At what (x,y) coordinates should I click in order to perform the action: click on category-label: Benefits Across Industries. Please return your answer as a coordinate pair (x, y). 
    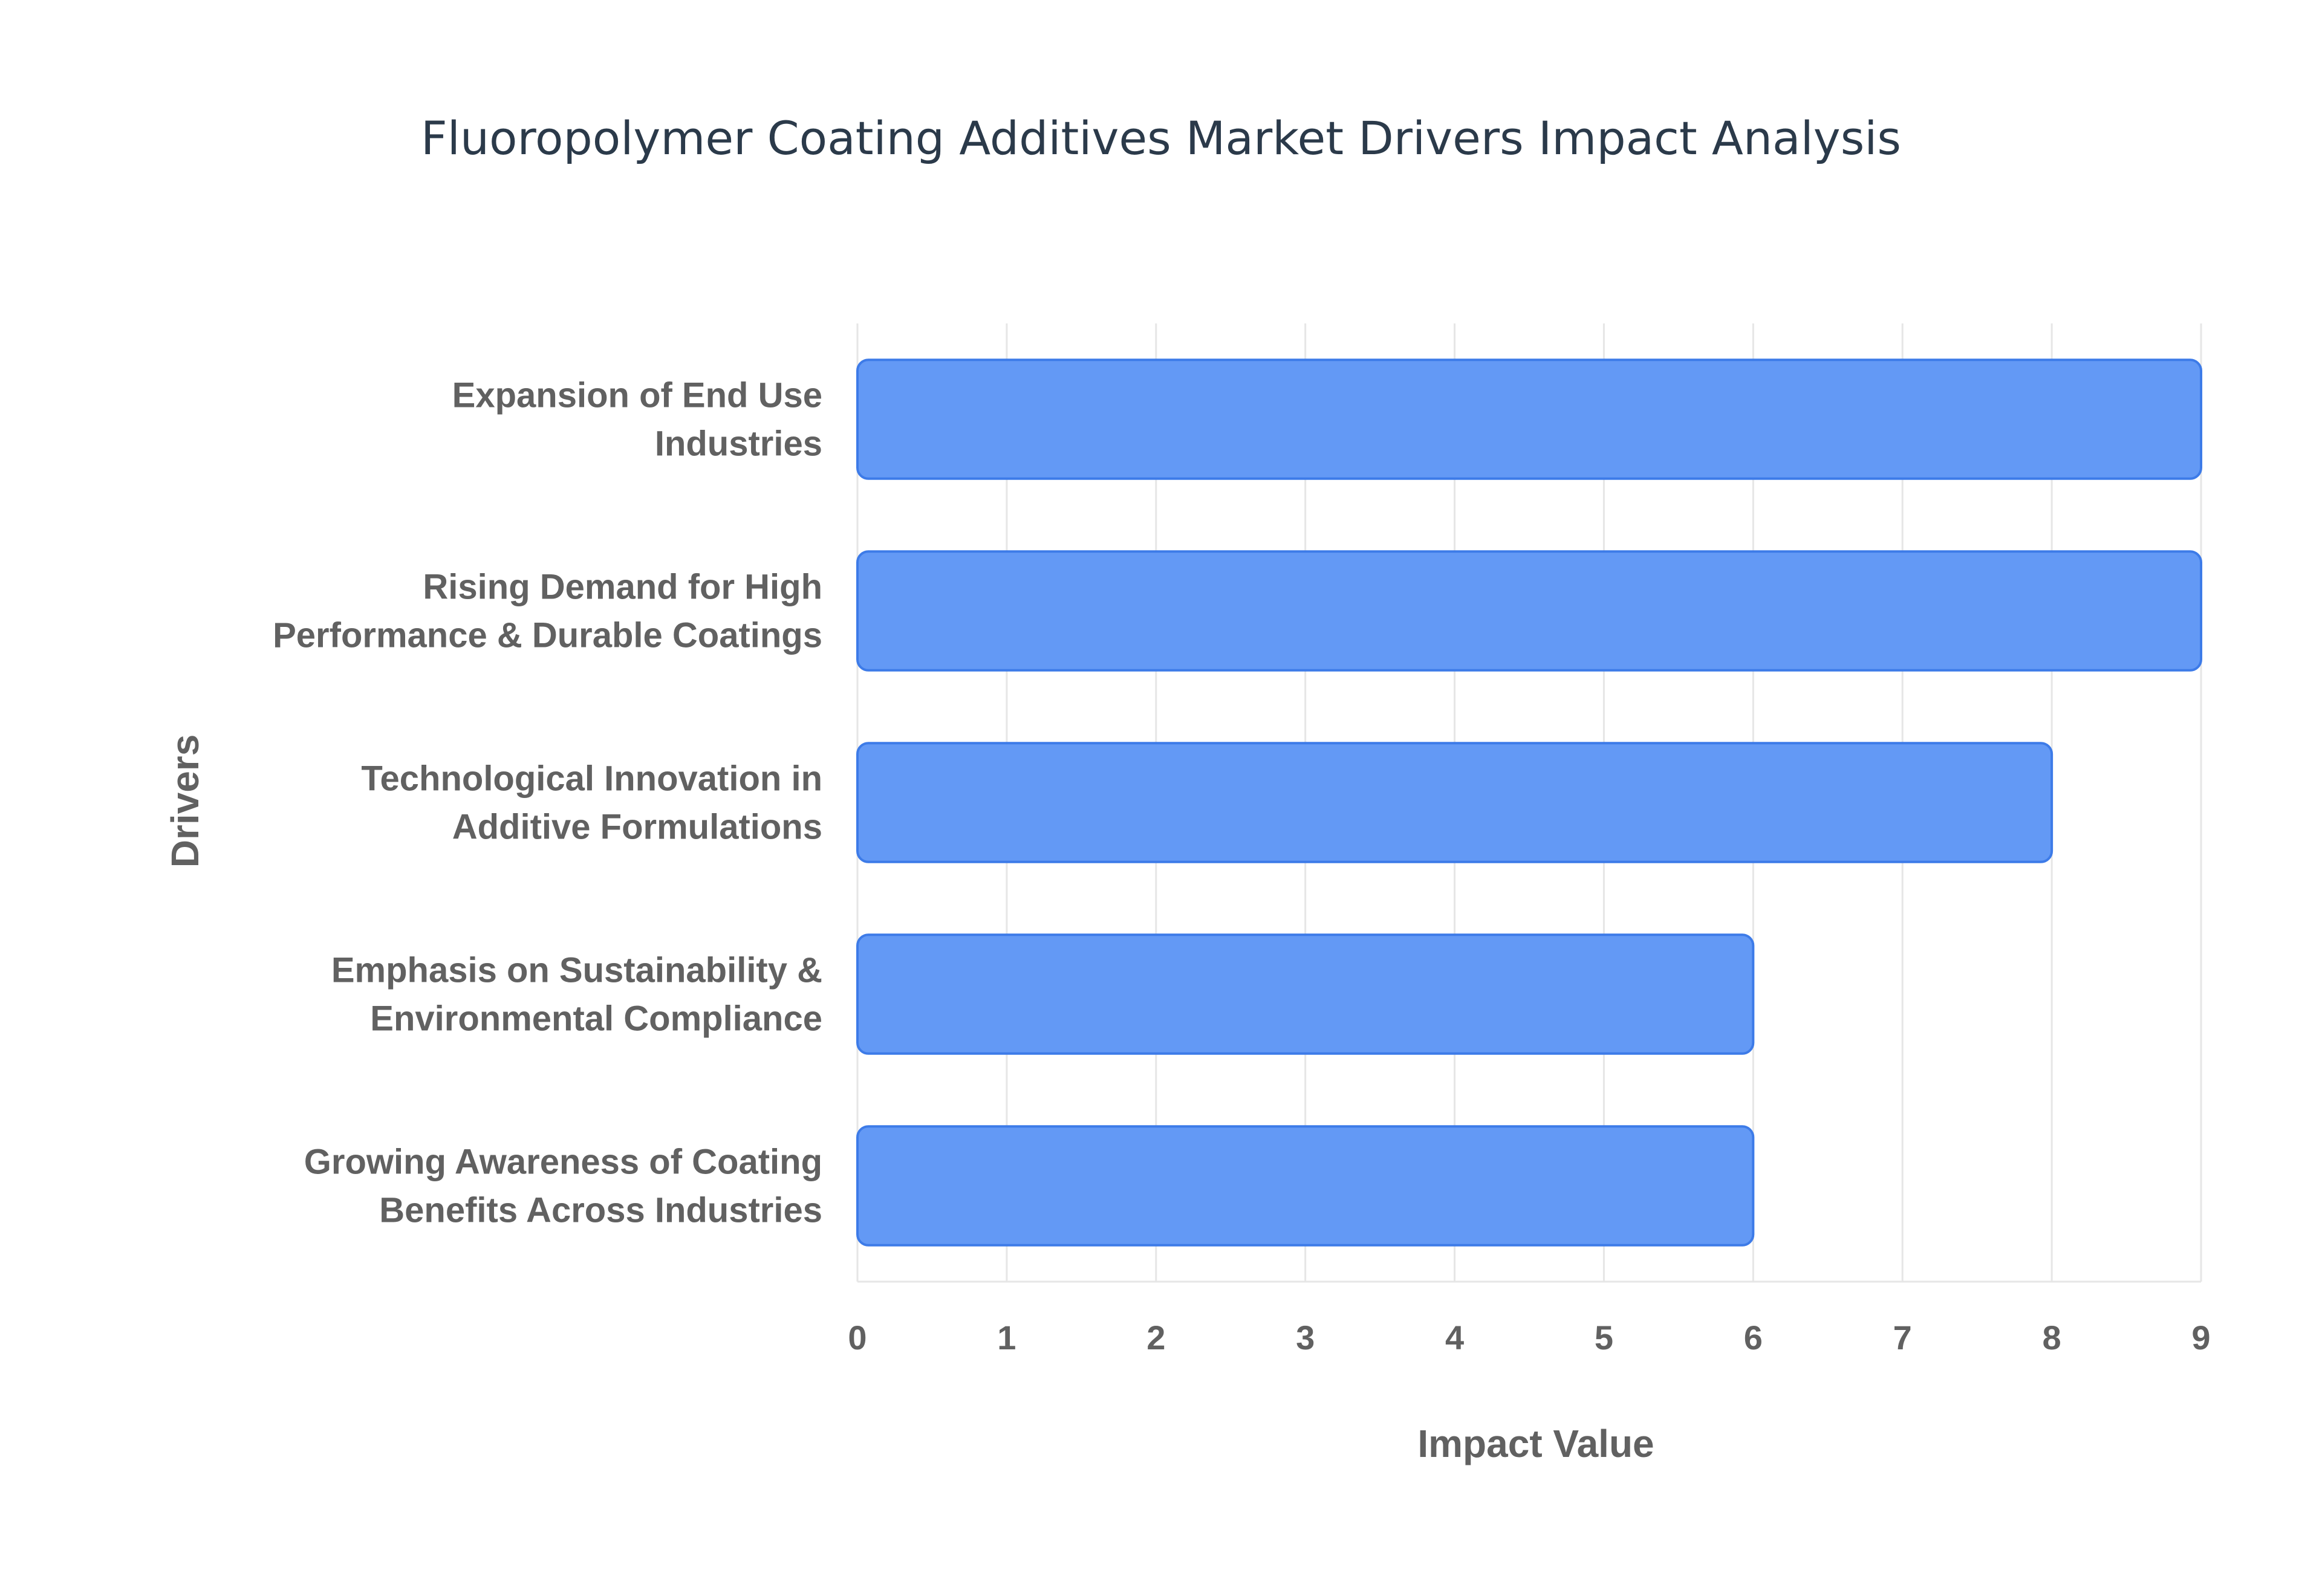
    Looking at the image, I should click on (600, 1210).